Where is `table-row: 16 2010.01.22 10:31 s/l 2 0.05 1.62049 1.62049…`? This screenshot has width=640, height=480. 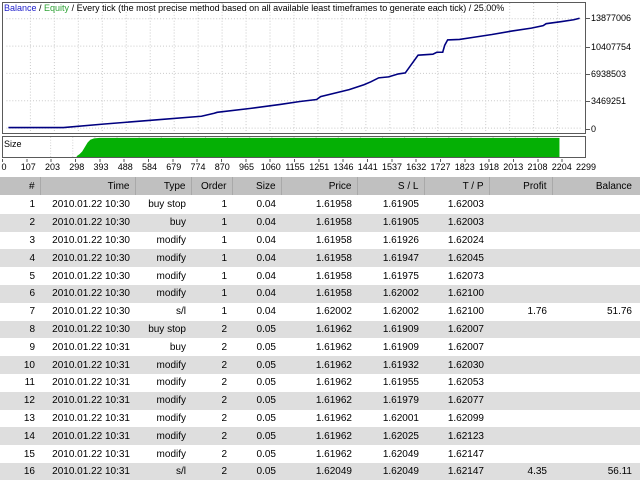
table-row: 16 2010.01.22 10:31 s/l 2 0.05 1.62049 1.62049… is located at coordinates (320, 471).